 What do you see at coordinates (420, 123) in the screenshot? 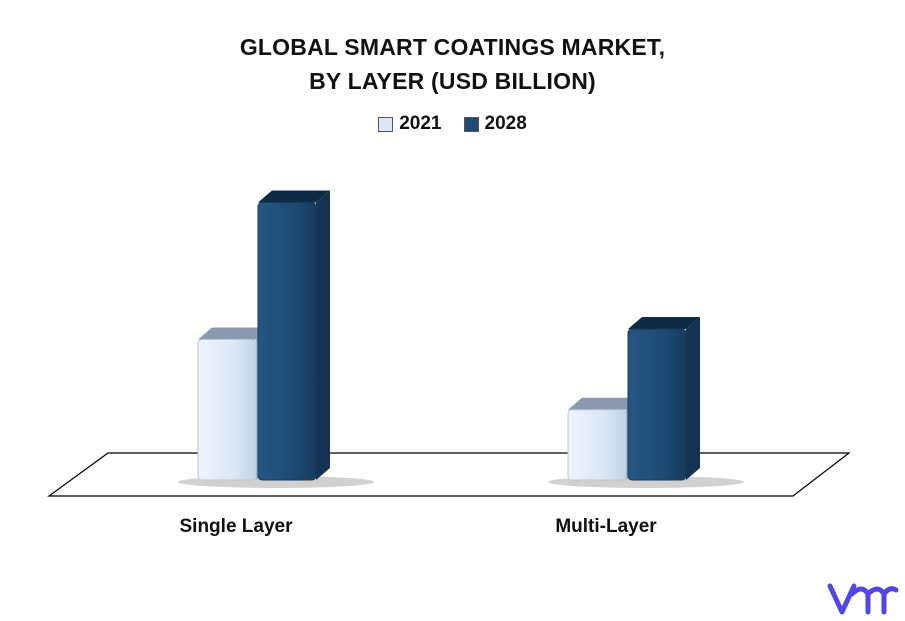
I see `legend-label: 2021` at bounding box center [420, 123].